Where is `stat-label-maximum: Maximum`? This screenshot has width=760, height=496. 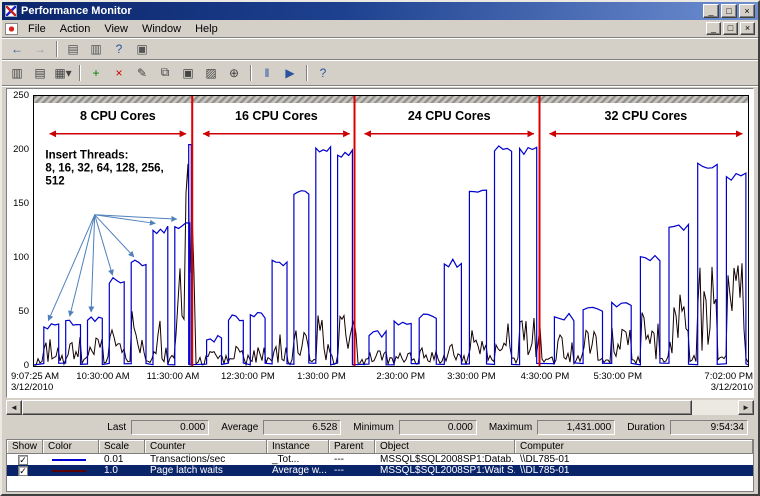 stat-label-maximum: Maximum is located at coordinates (510, 427).